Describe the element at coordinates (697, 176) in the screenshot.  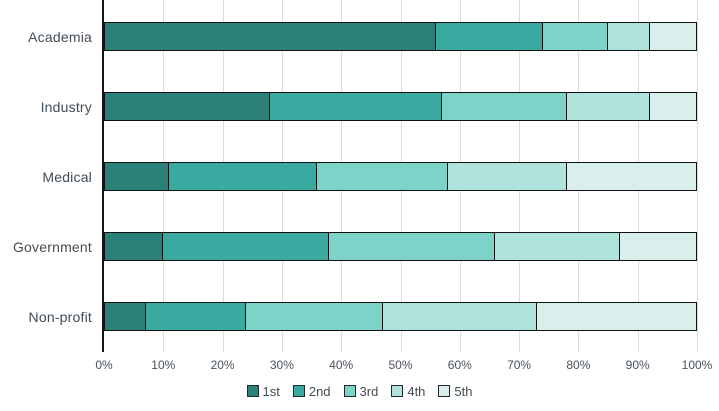
I see `gridline` at that location.